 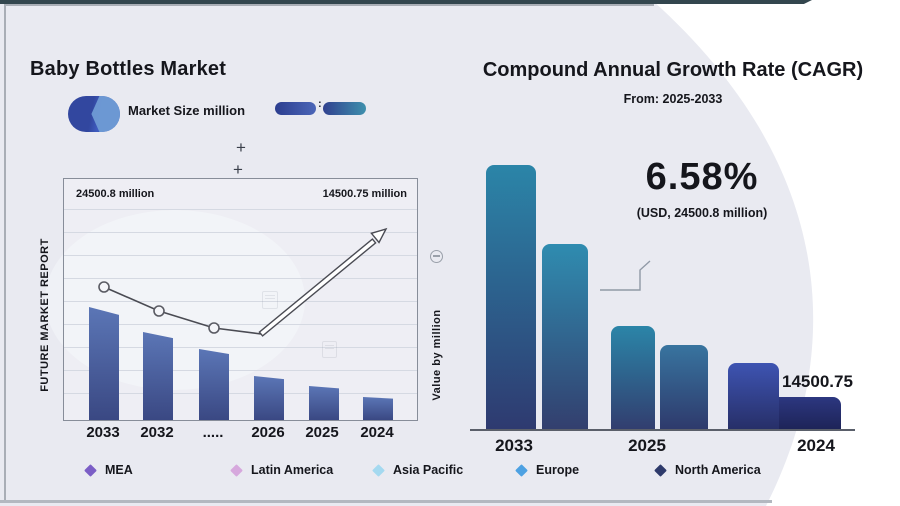 I want to click on trend-line-overlay, so click(x=243, y=282).